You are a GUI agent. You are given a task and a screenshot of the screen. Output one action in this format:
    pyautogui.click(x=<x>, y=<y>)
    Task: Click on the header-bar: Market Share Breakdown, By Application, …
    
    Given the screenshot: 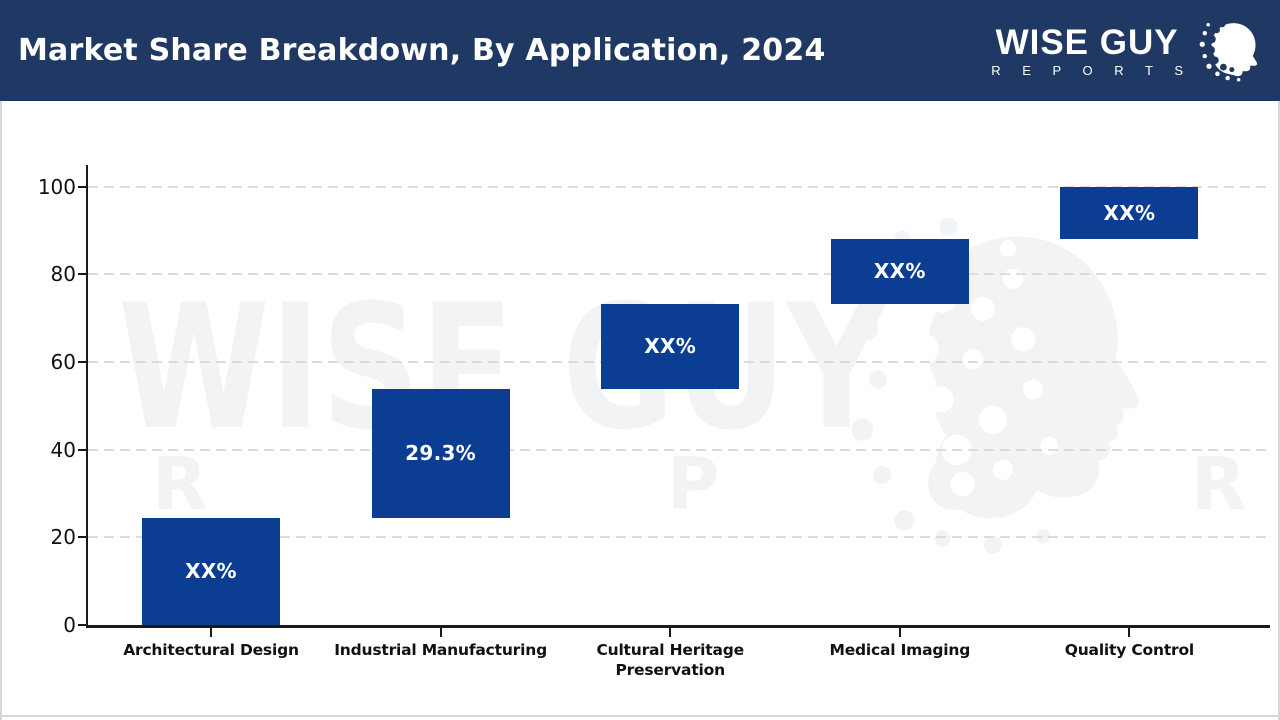 What is the action you would take?
    pyautogui.click(x=640, y=50)
    